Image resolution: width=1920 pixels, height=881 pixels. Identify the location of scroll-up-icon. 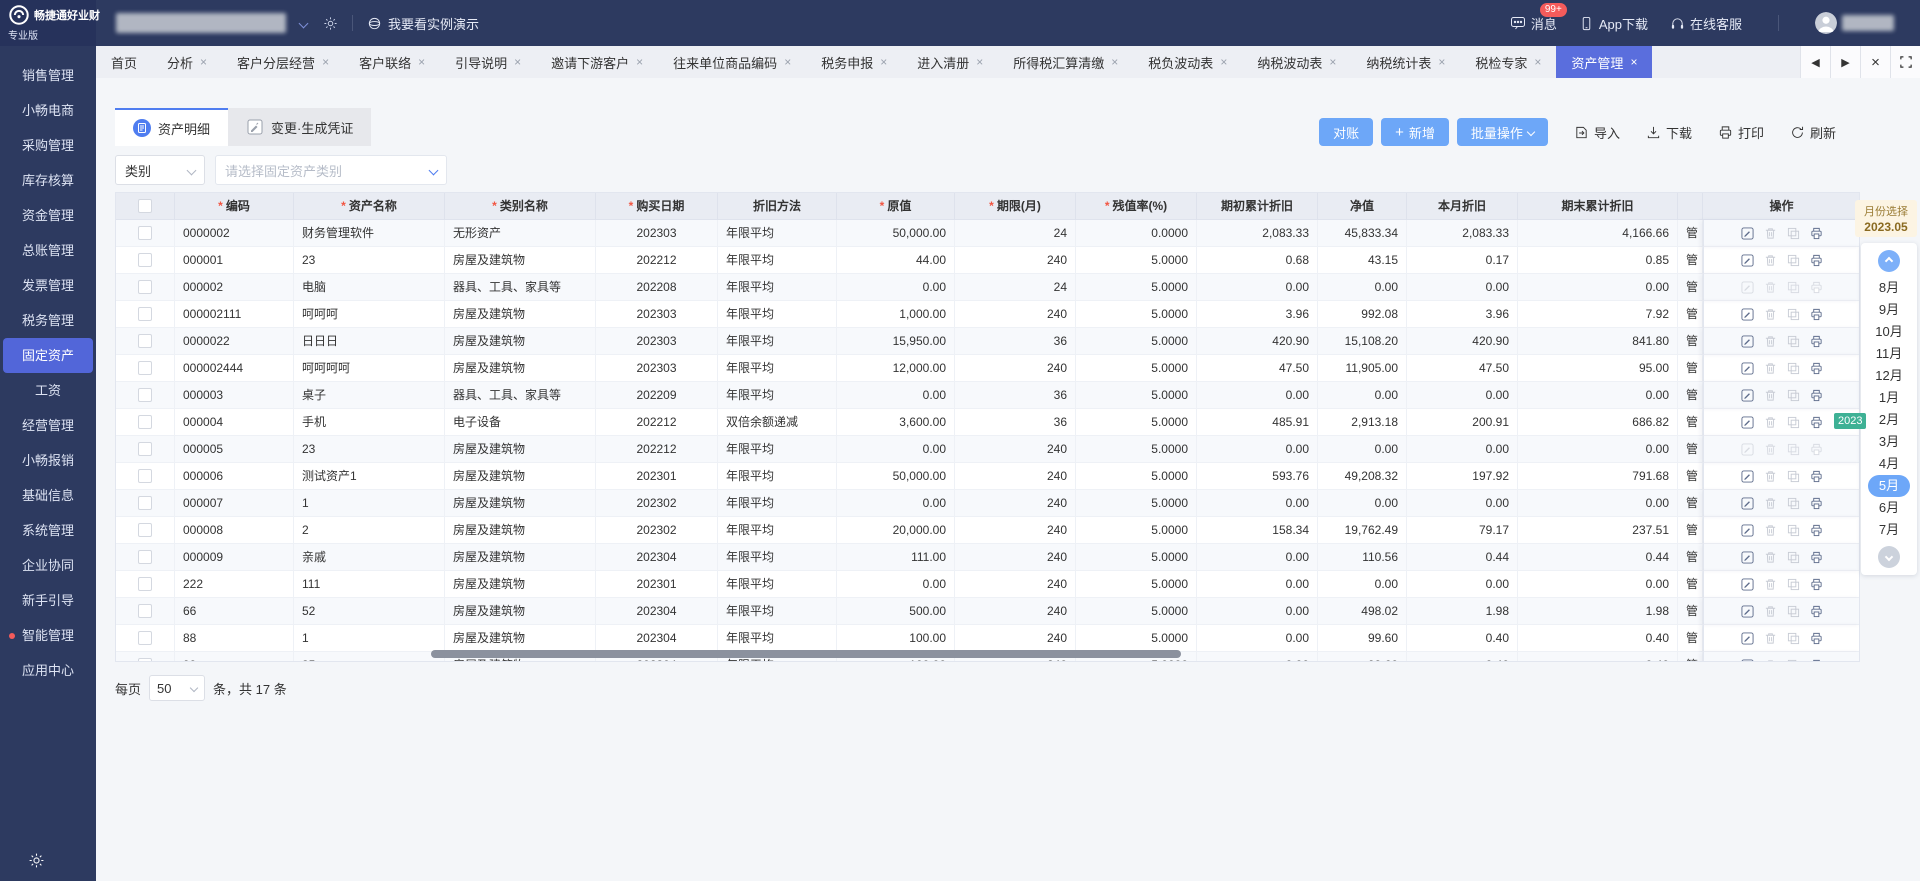
(1889, 261).